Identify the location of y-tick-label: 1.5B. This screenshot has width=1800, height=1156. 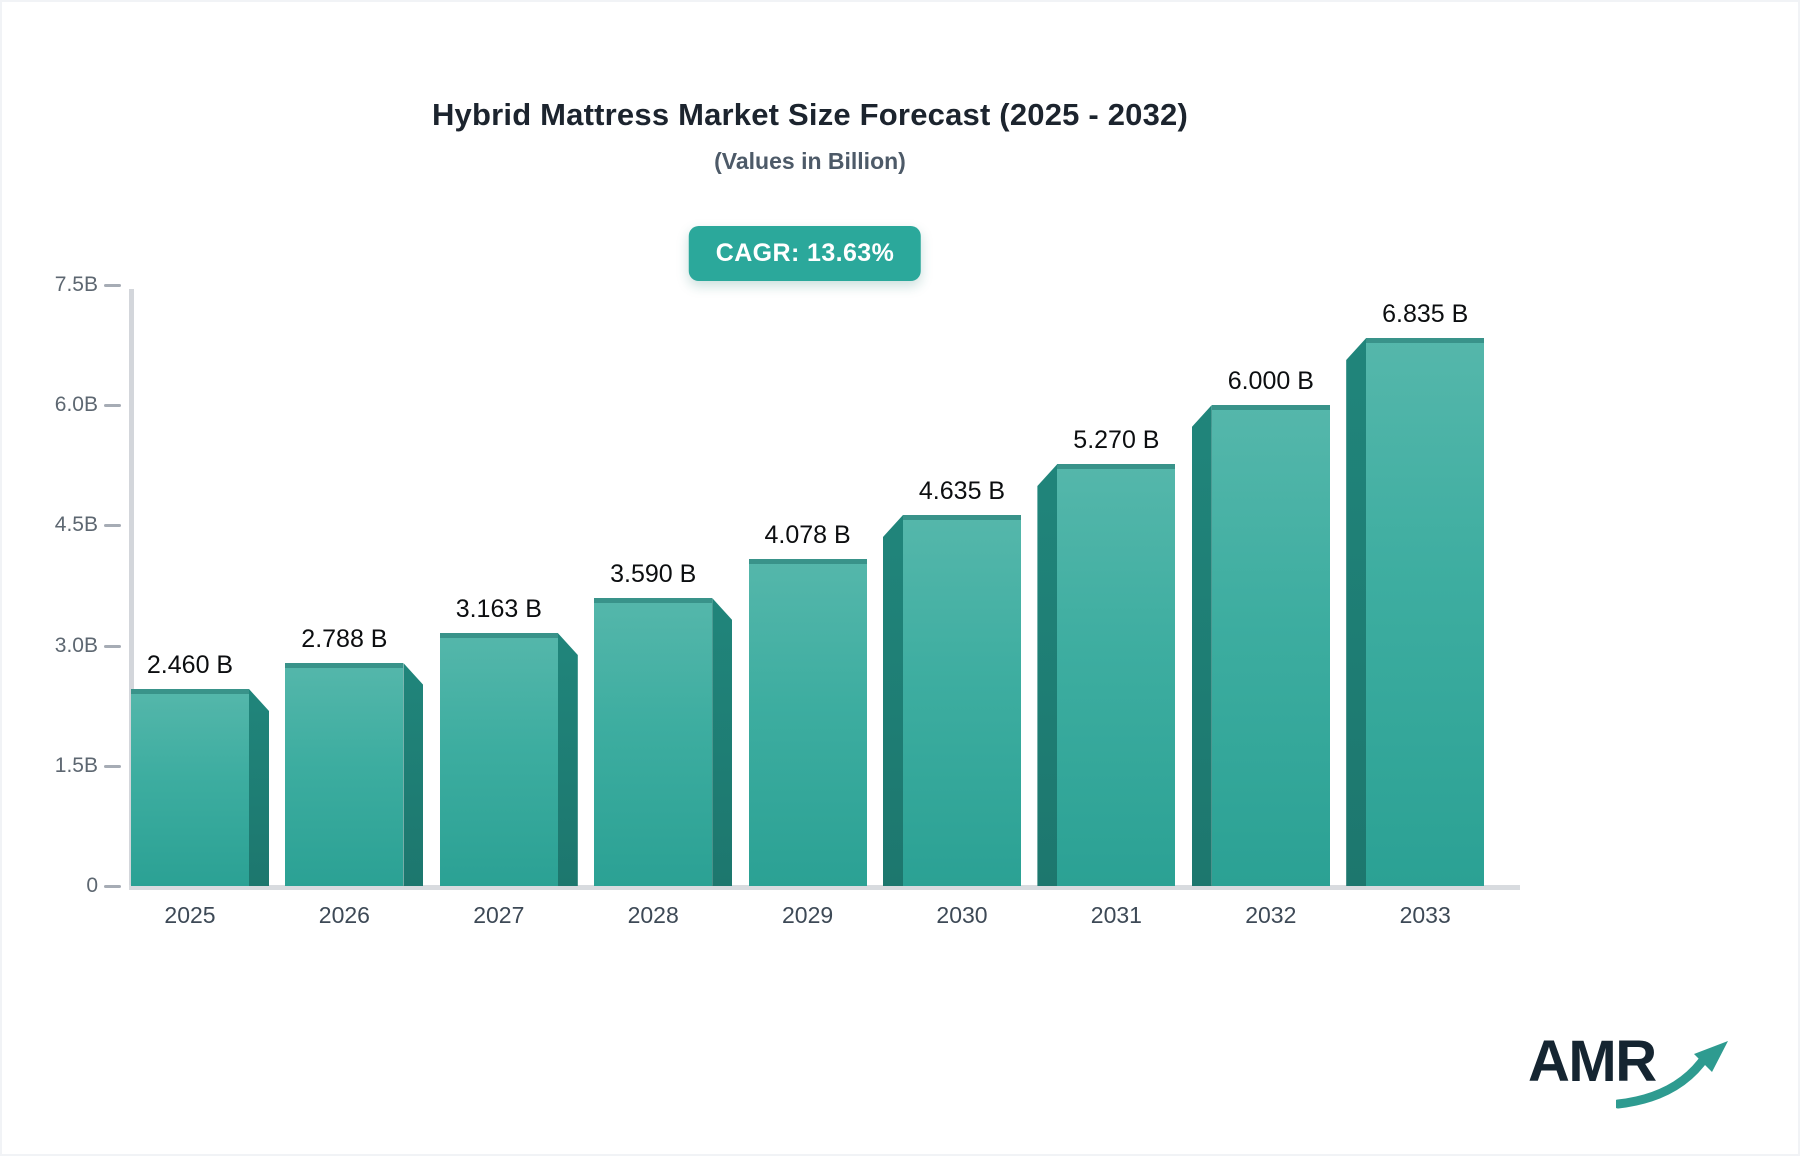
(76, 765).